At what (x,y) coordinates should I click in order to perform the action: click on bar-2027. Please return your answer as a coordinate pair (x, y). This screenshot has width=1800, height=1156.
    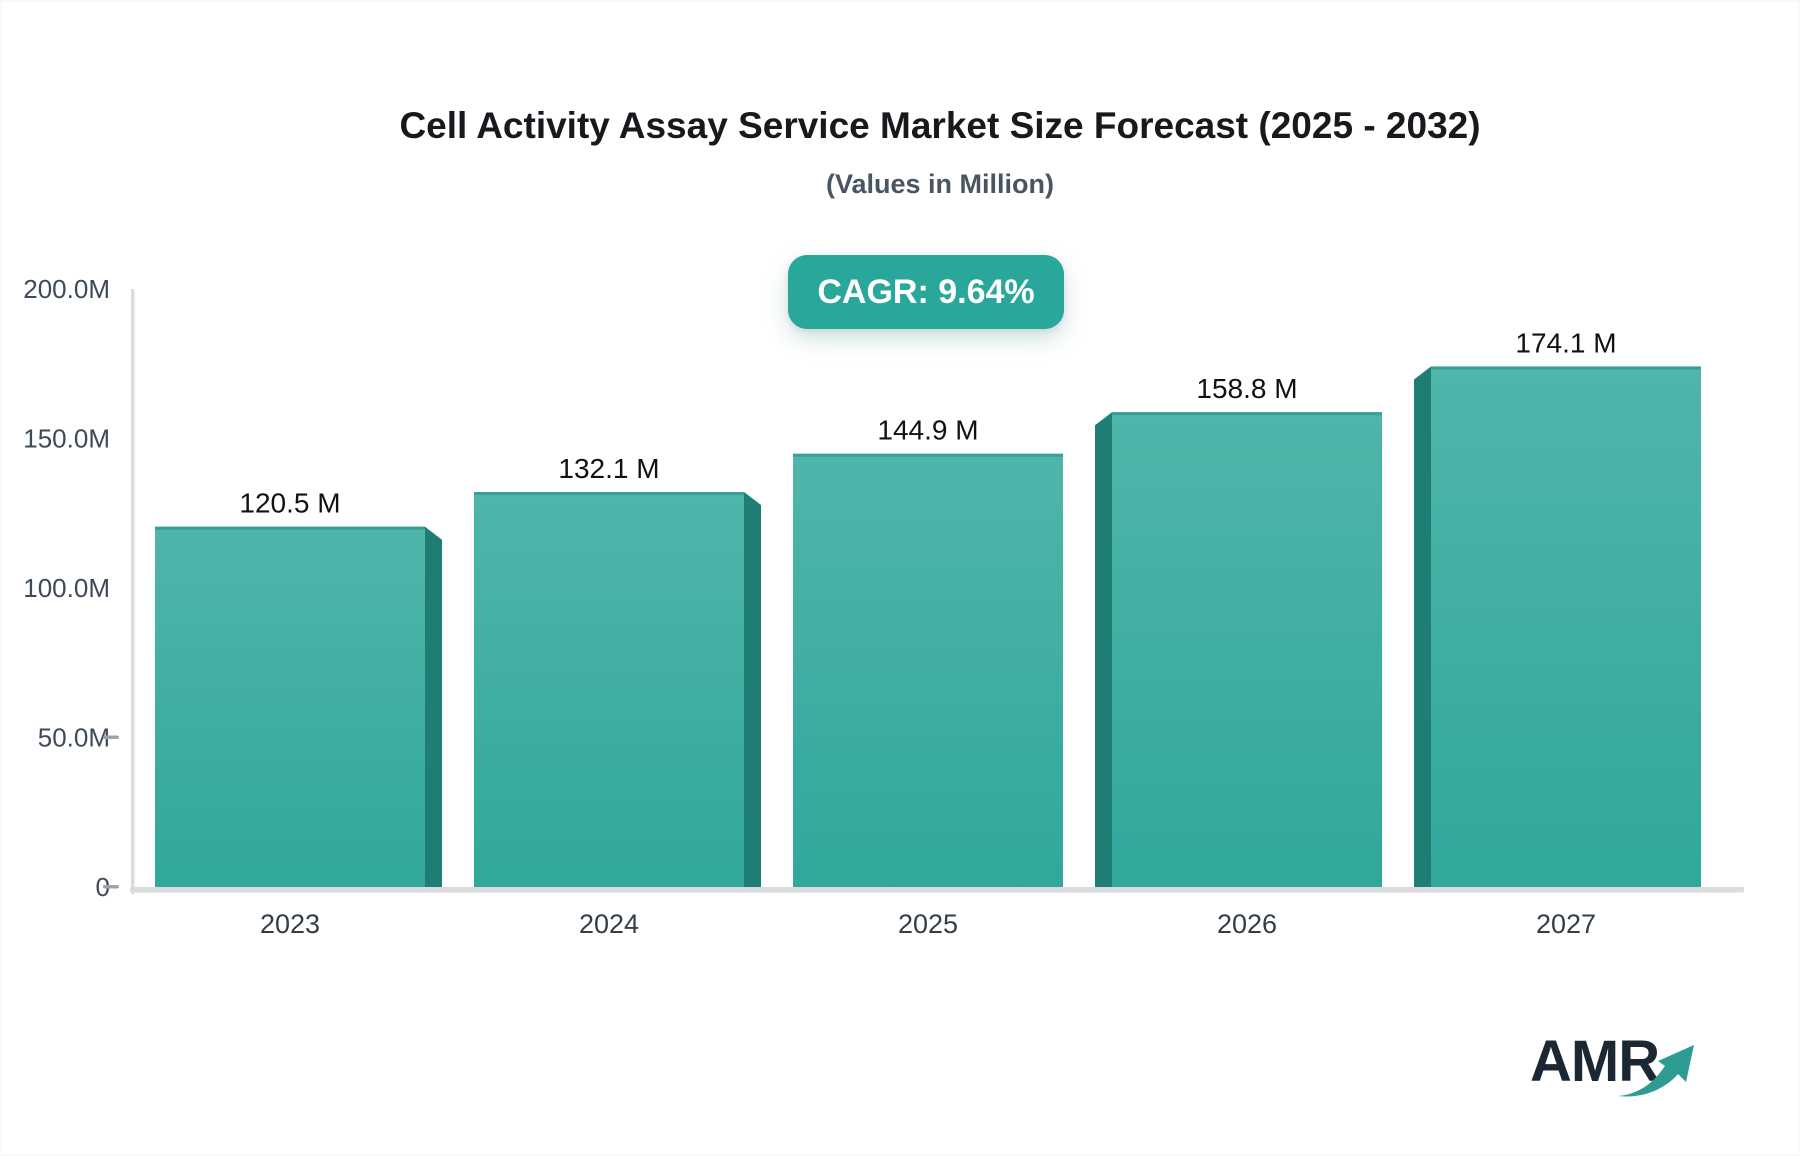
    Looking at the image, I should click on (1566, 626).